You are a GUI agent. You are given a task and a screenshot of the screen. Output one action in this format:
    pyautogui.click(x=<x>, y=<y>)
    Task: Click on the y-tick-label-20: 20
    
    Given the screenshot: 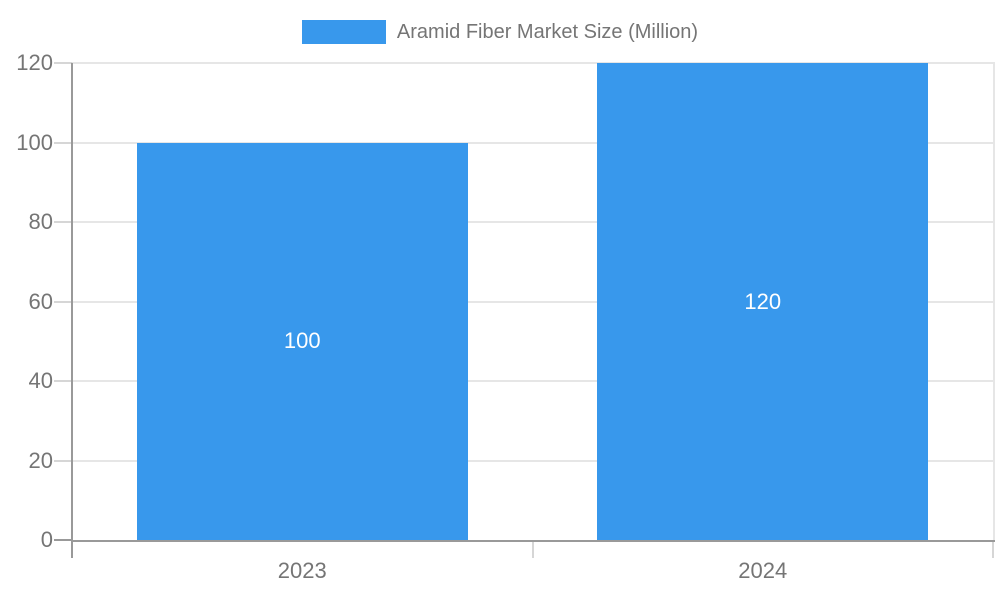 What is the action you would take?
    pyautogui.click(x=40, y=460)
    